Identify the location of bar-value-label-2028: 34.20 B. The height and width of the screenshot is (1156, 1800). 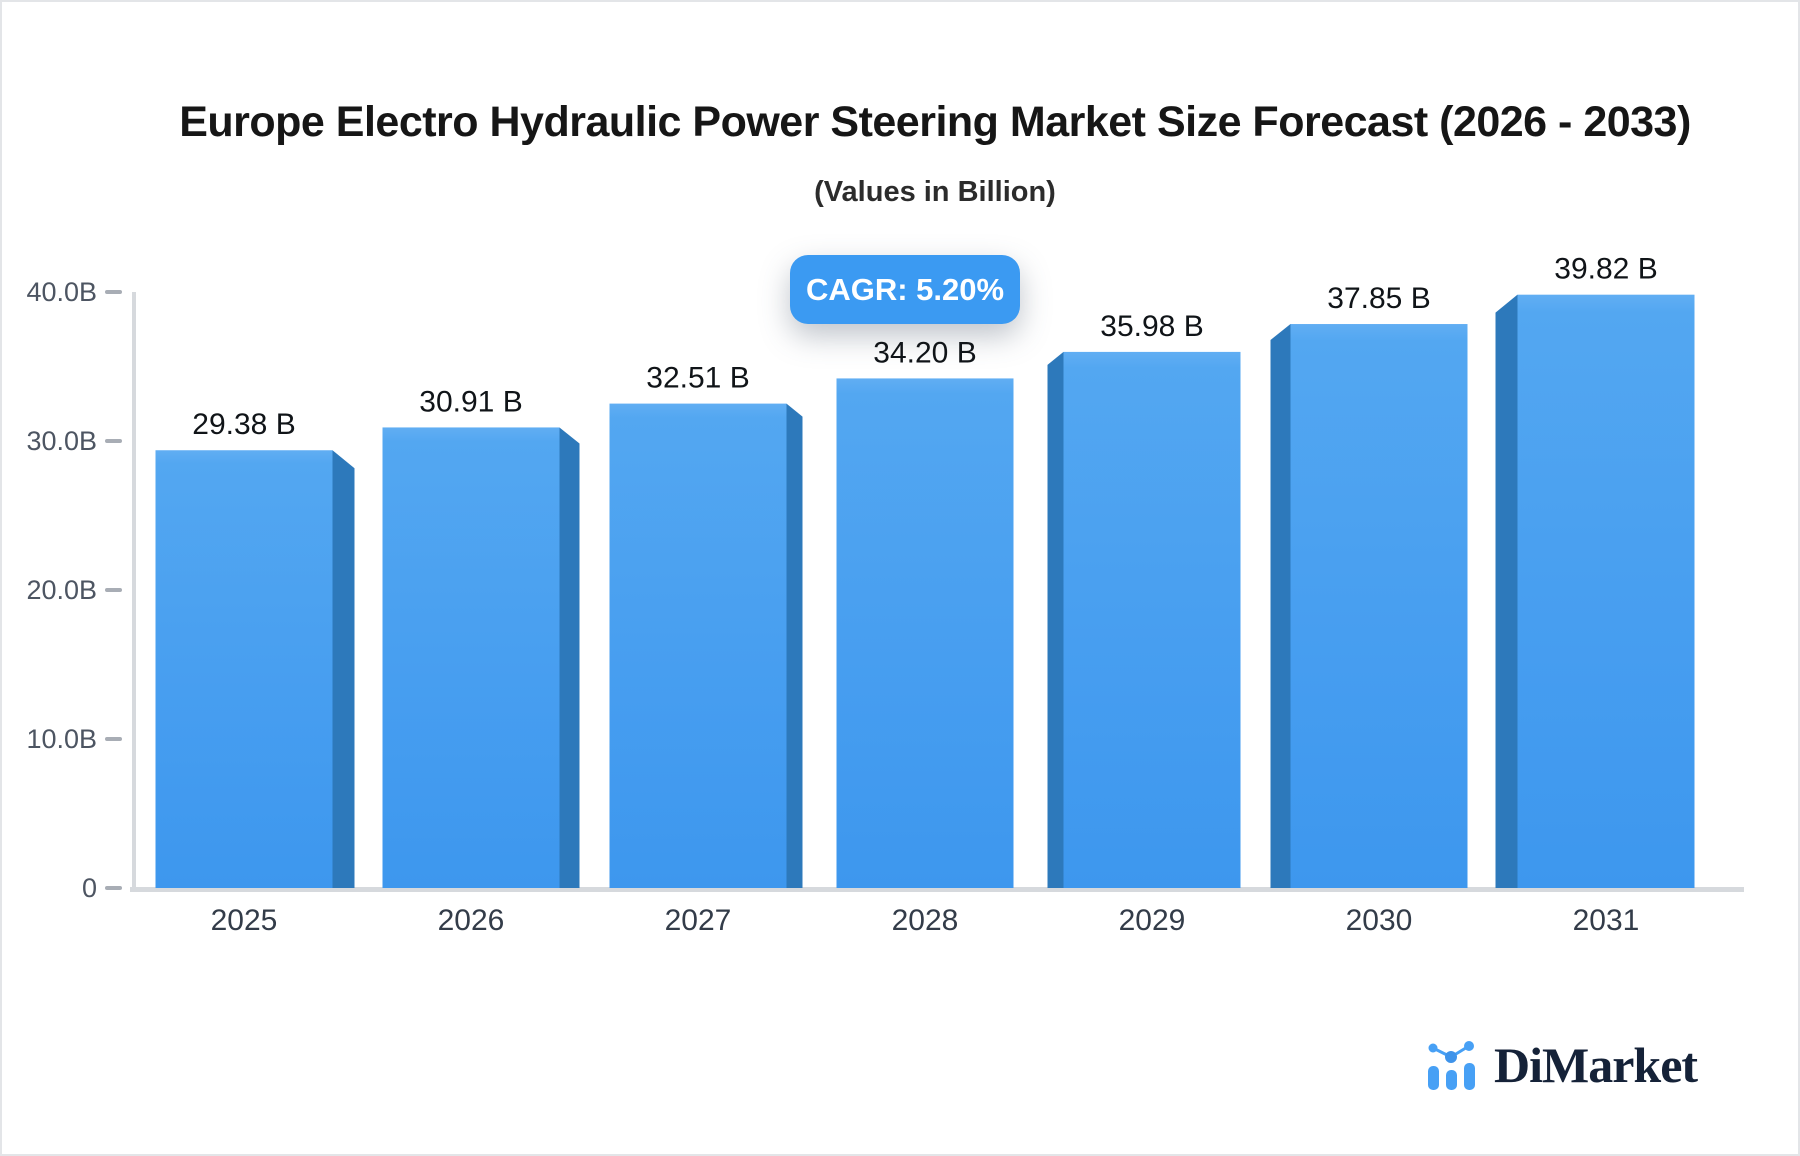
(924, 352).